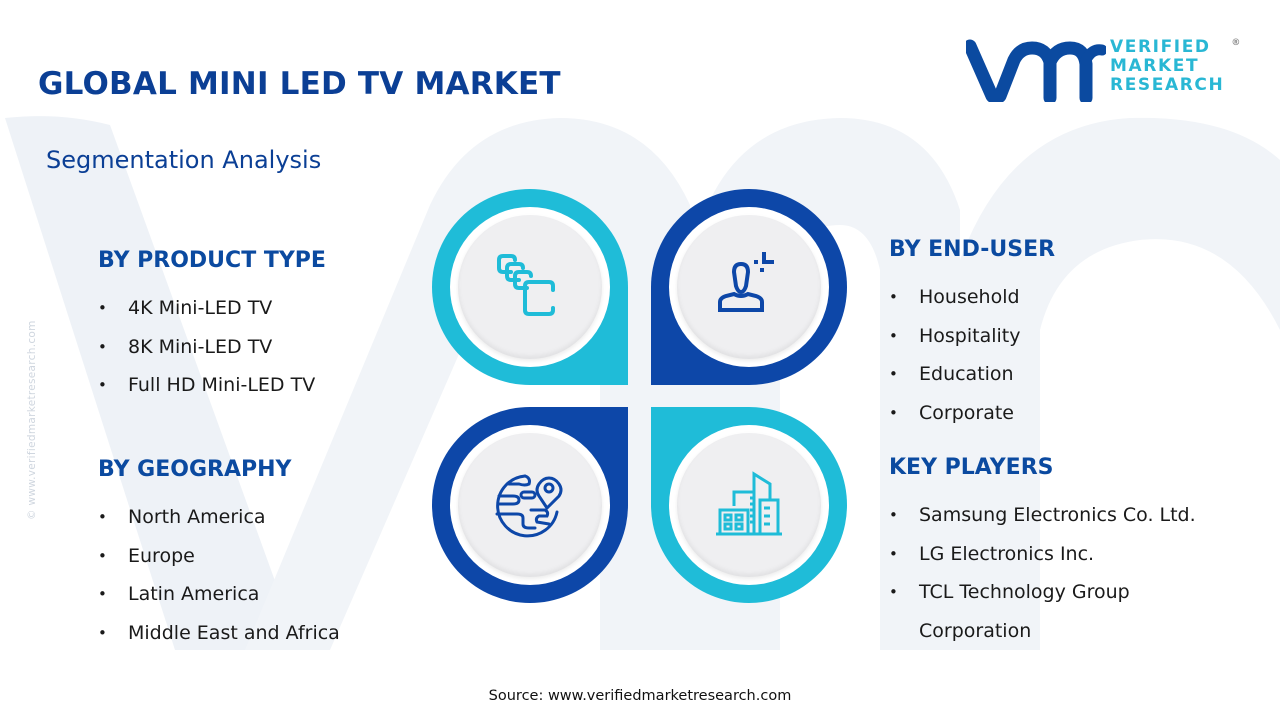 This screenshot has width=1280, height=720. Describe the element at coordinates (955, 335) in the screenshot. I see `list-item: • Hospitality` at that location.